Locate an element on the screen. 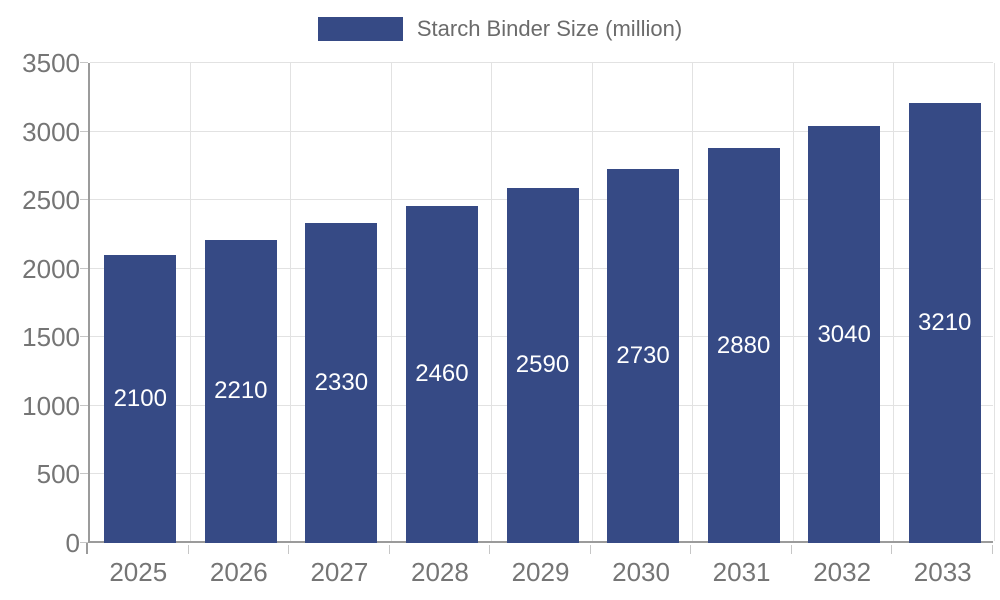 The width and height of the screenshot is (1000, 600). legend-label: Starch Binder Size (million) is located at coordinates (549, 28).